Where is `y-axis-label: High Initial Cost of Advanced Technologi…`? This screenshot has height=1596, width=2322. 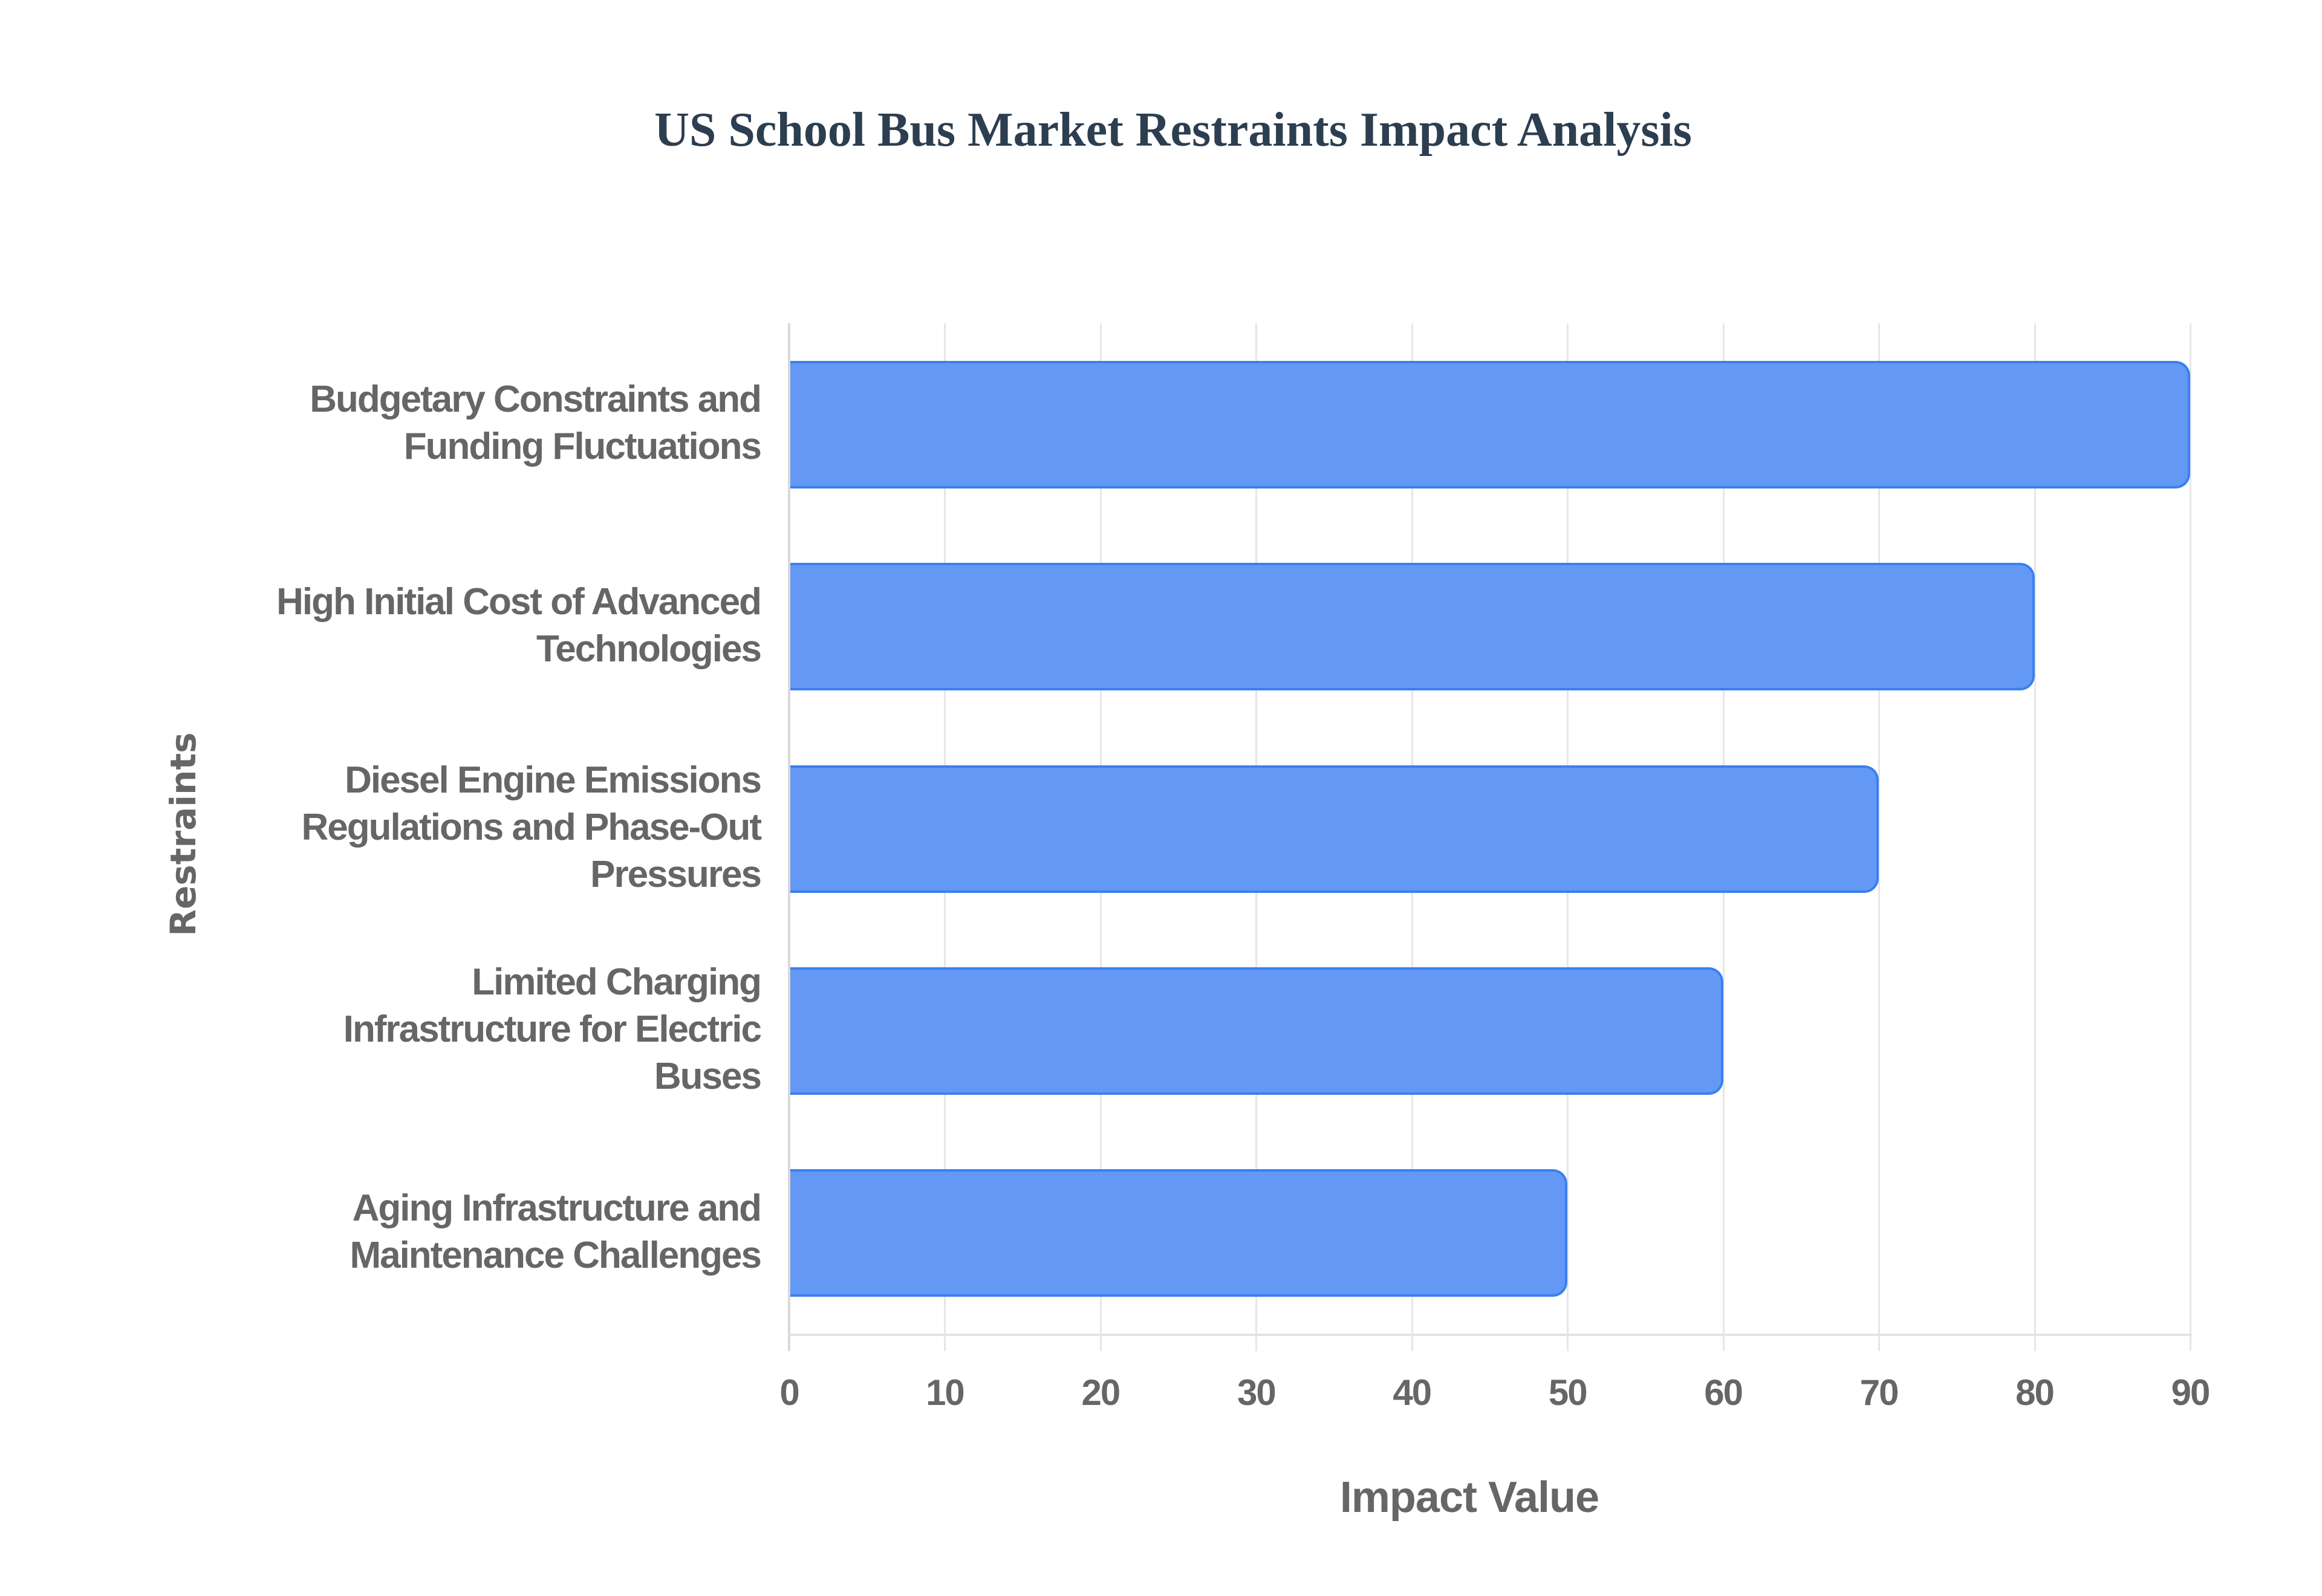
y-axis-label: High Initial Cost of Advanced Technologi… is located at coordinates (519, 625).